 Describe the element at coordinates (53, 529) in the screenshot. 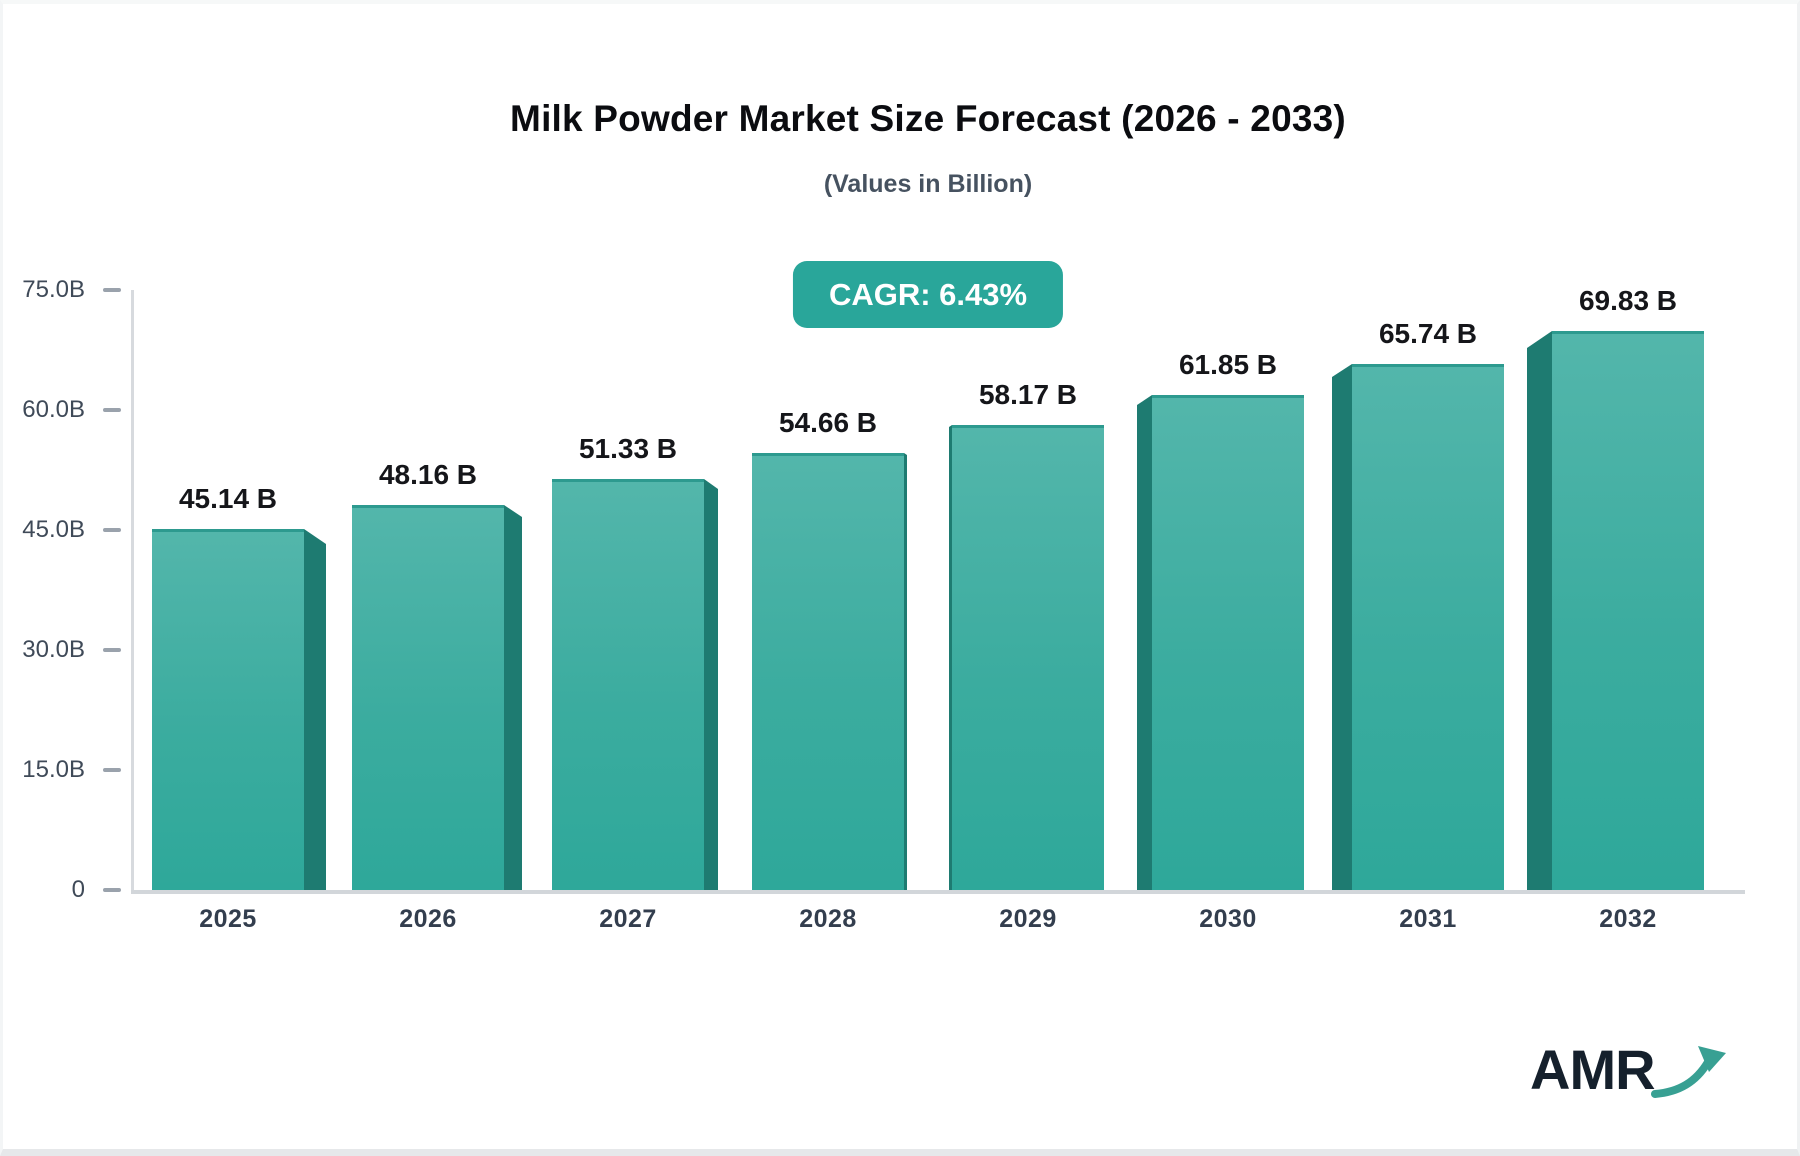

I see `y-axis-tick-label: 45.0B` at that location.